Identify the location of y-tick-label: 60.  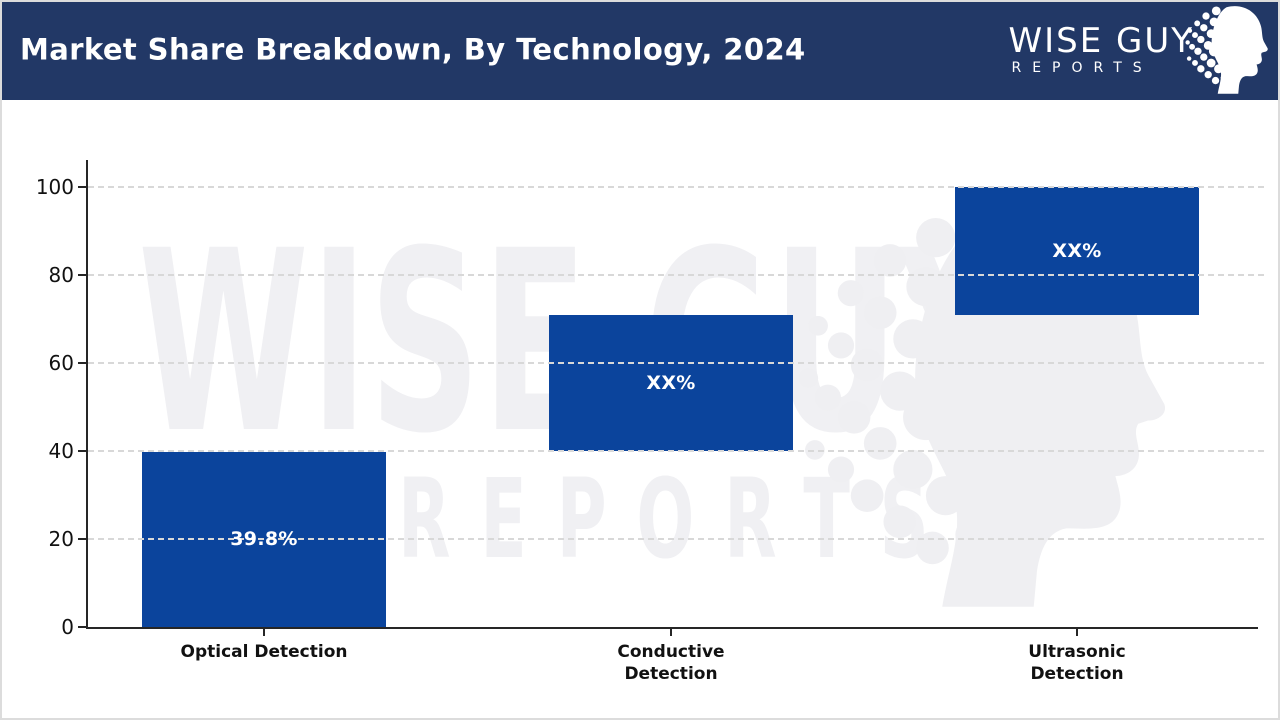
(61, 363).